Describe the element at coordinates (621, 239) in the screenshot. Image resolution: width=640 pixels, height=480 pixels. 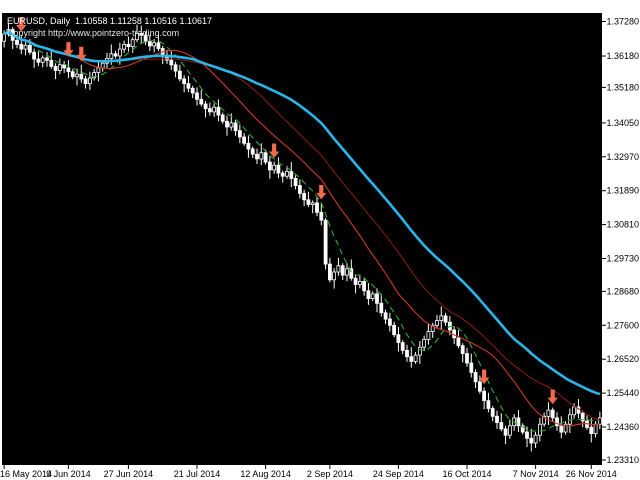
I see `price-axis` at that location.